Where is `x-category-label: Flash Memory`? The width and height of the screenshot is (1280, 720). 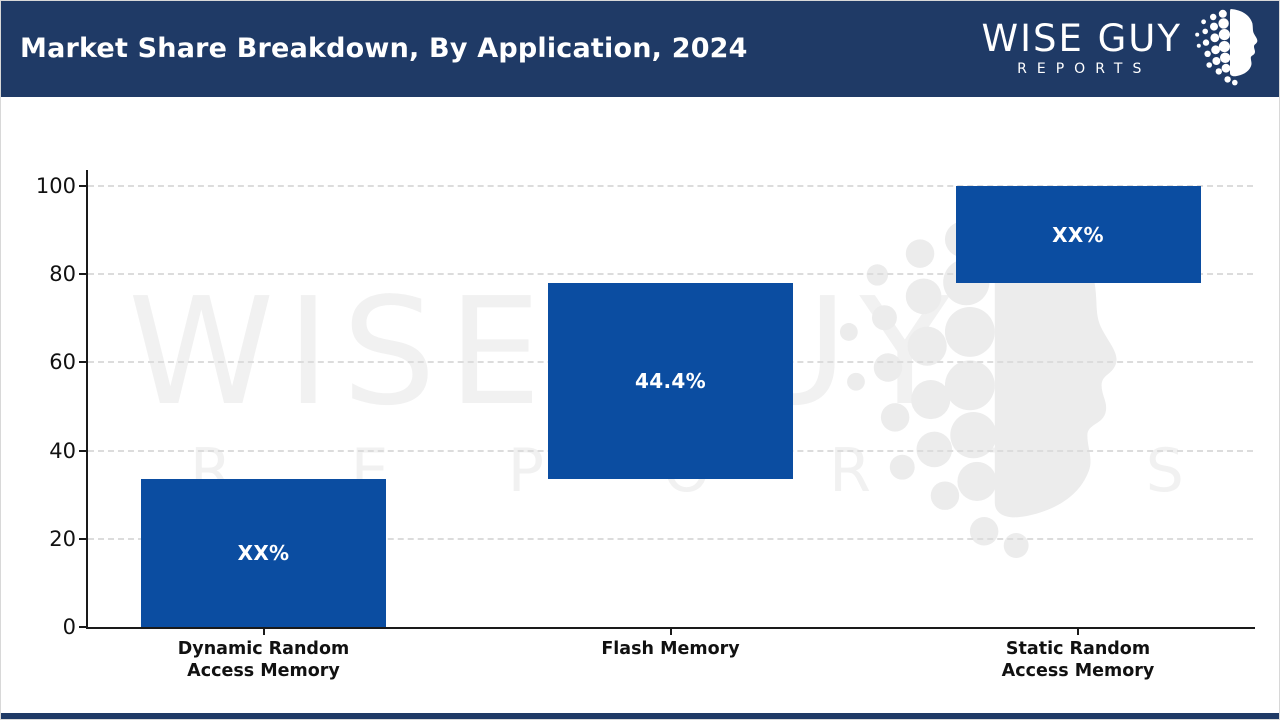
x-category-label: Flash Memory is located at coordinates (671, 650).